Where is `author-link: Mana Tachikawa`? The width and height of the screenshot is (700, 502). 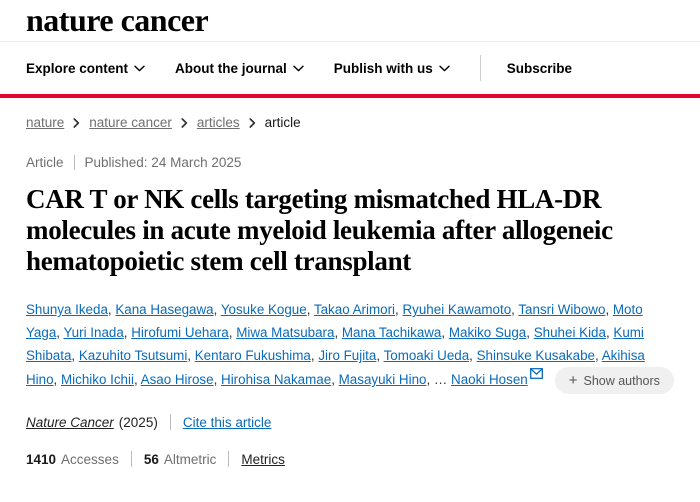 author-link: Mana Tachikawa is located at coordinates (391, 332).